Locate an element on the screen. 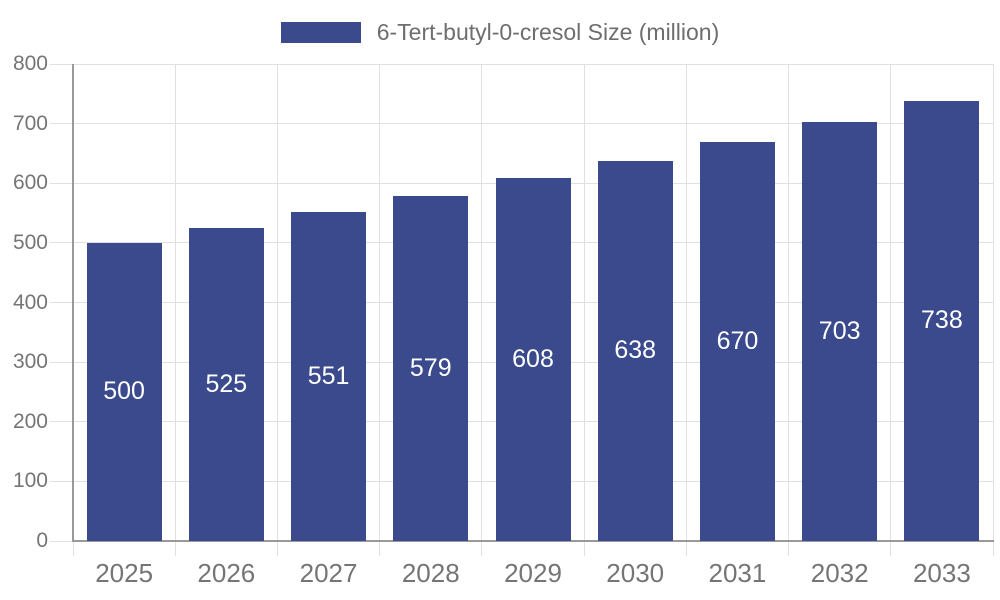 This screenshot has height=600, width=1000. x-axis-tick-label: 2027 is located at coordinates (328, 573).